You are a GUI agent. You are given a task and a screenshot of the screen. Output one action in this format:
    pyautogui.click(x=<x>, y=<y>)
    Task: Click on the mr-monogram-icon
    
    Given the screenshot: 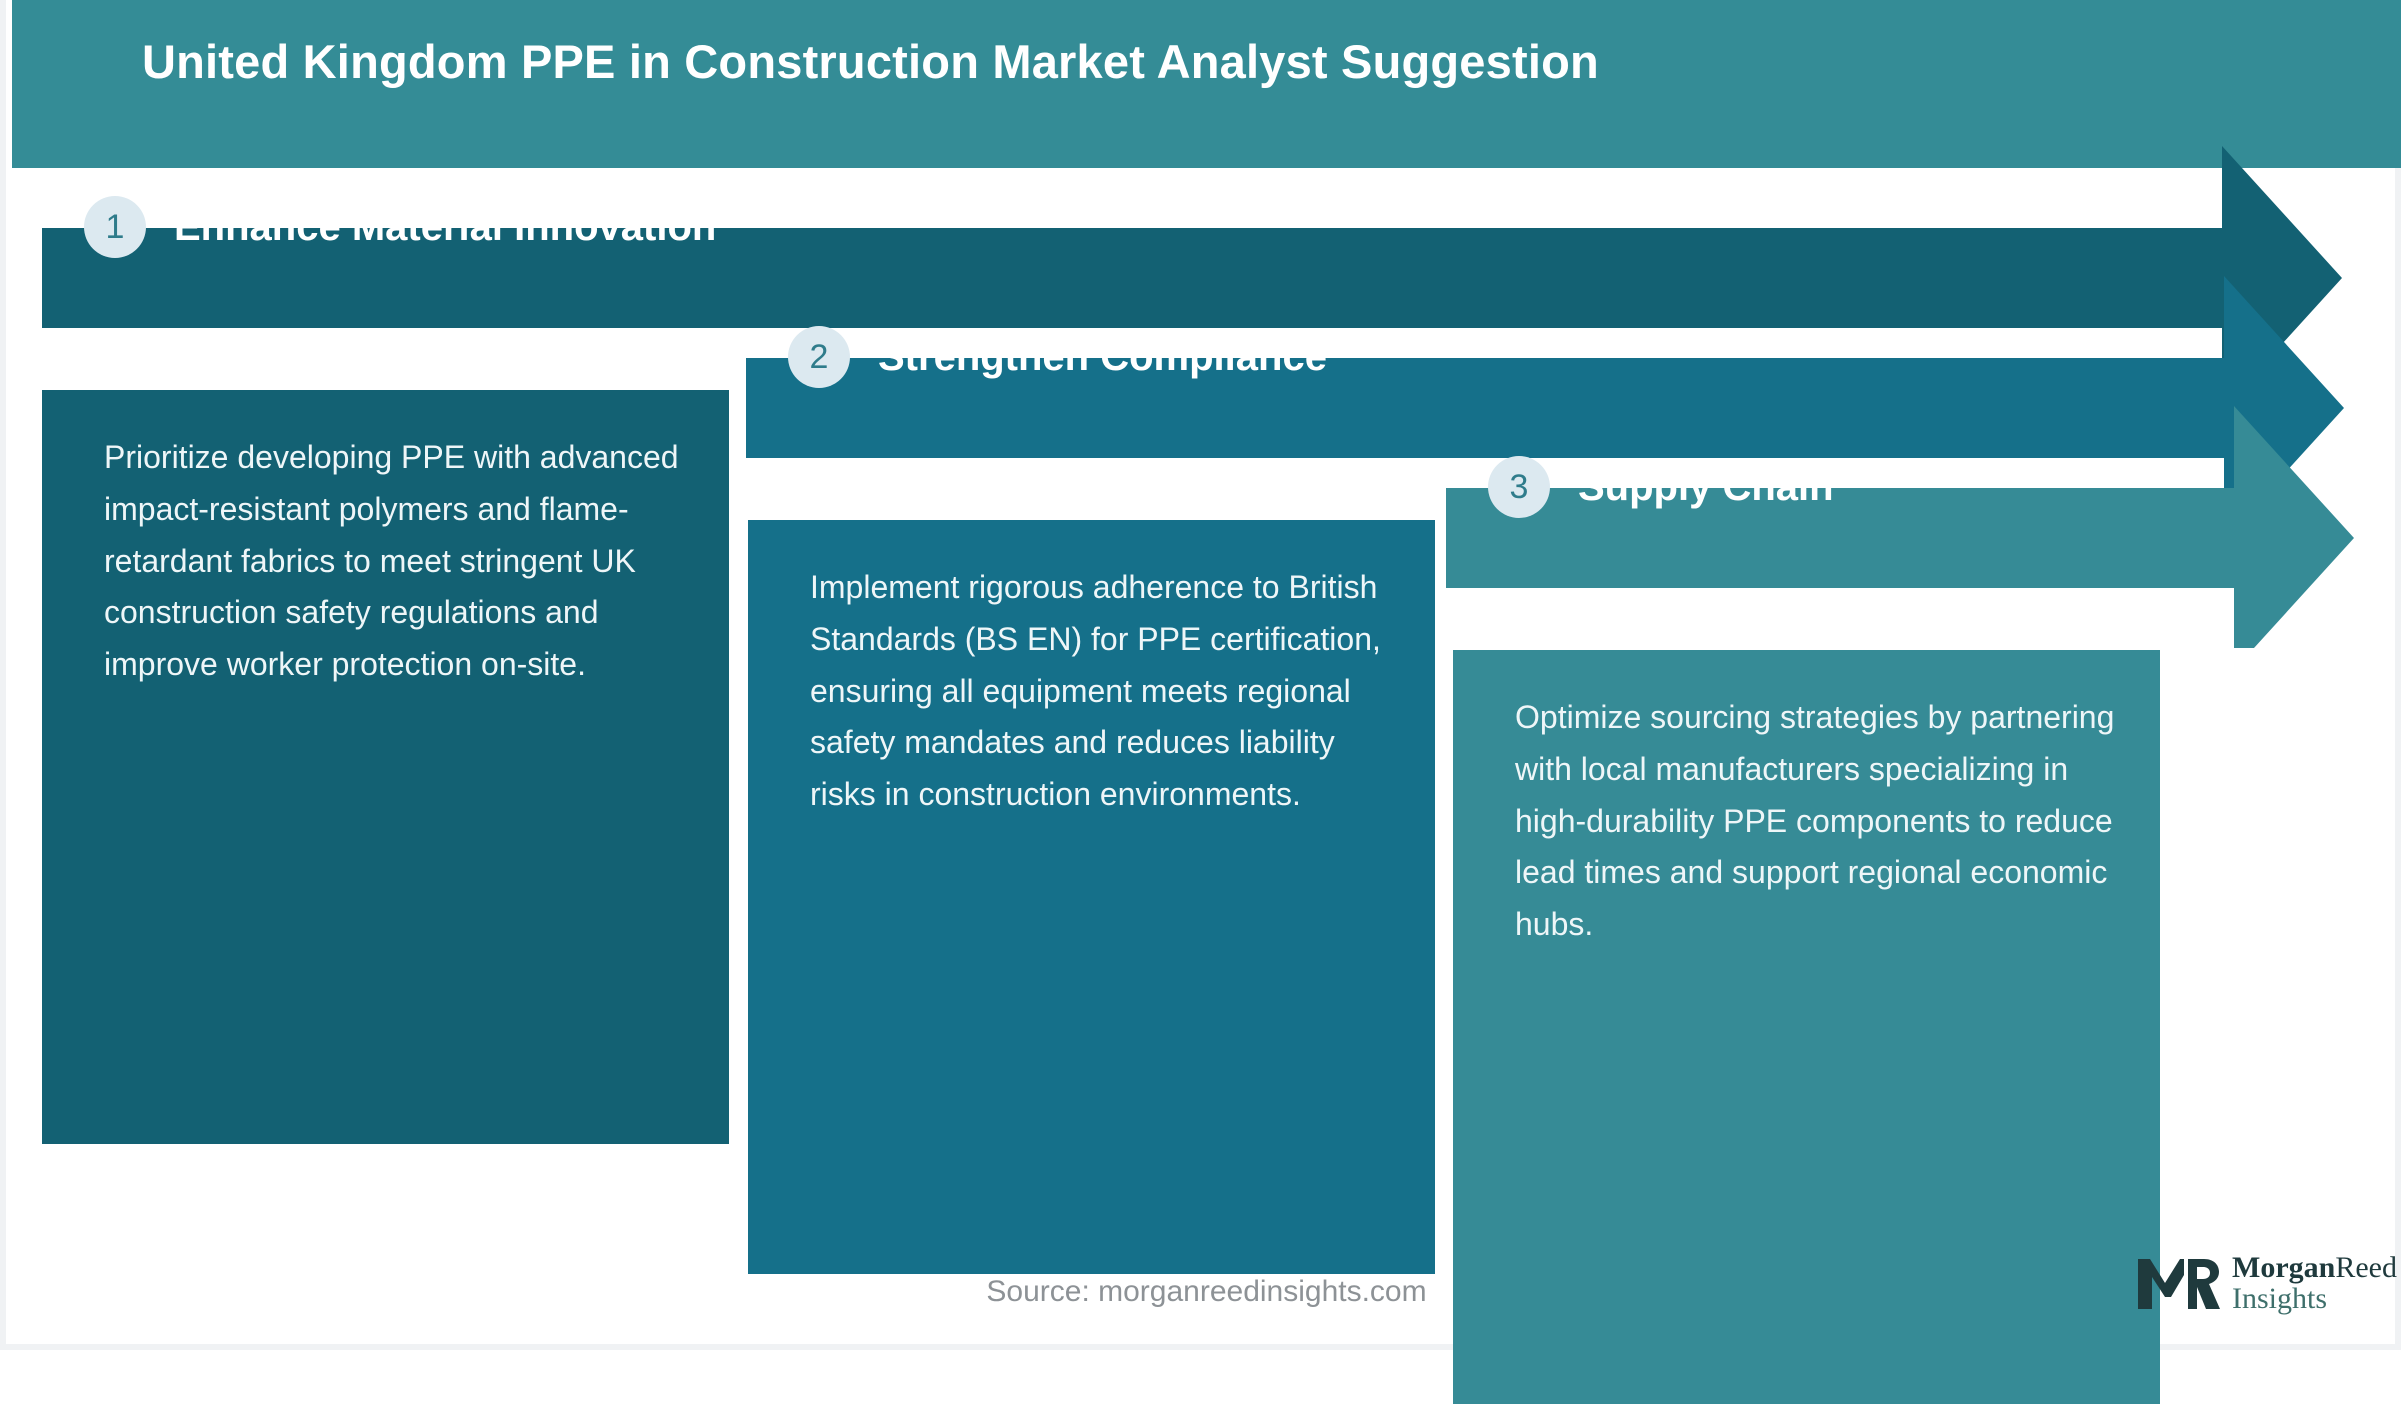 What is the action you would take?
    pyautogui.click(x=2179, y=1284)
    